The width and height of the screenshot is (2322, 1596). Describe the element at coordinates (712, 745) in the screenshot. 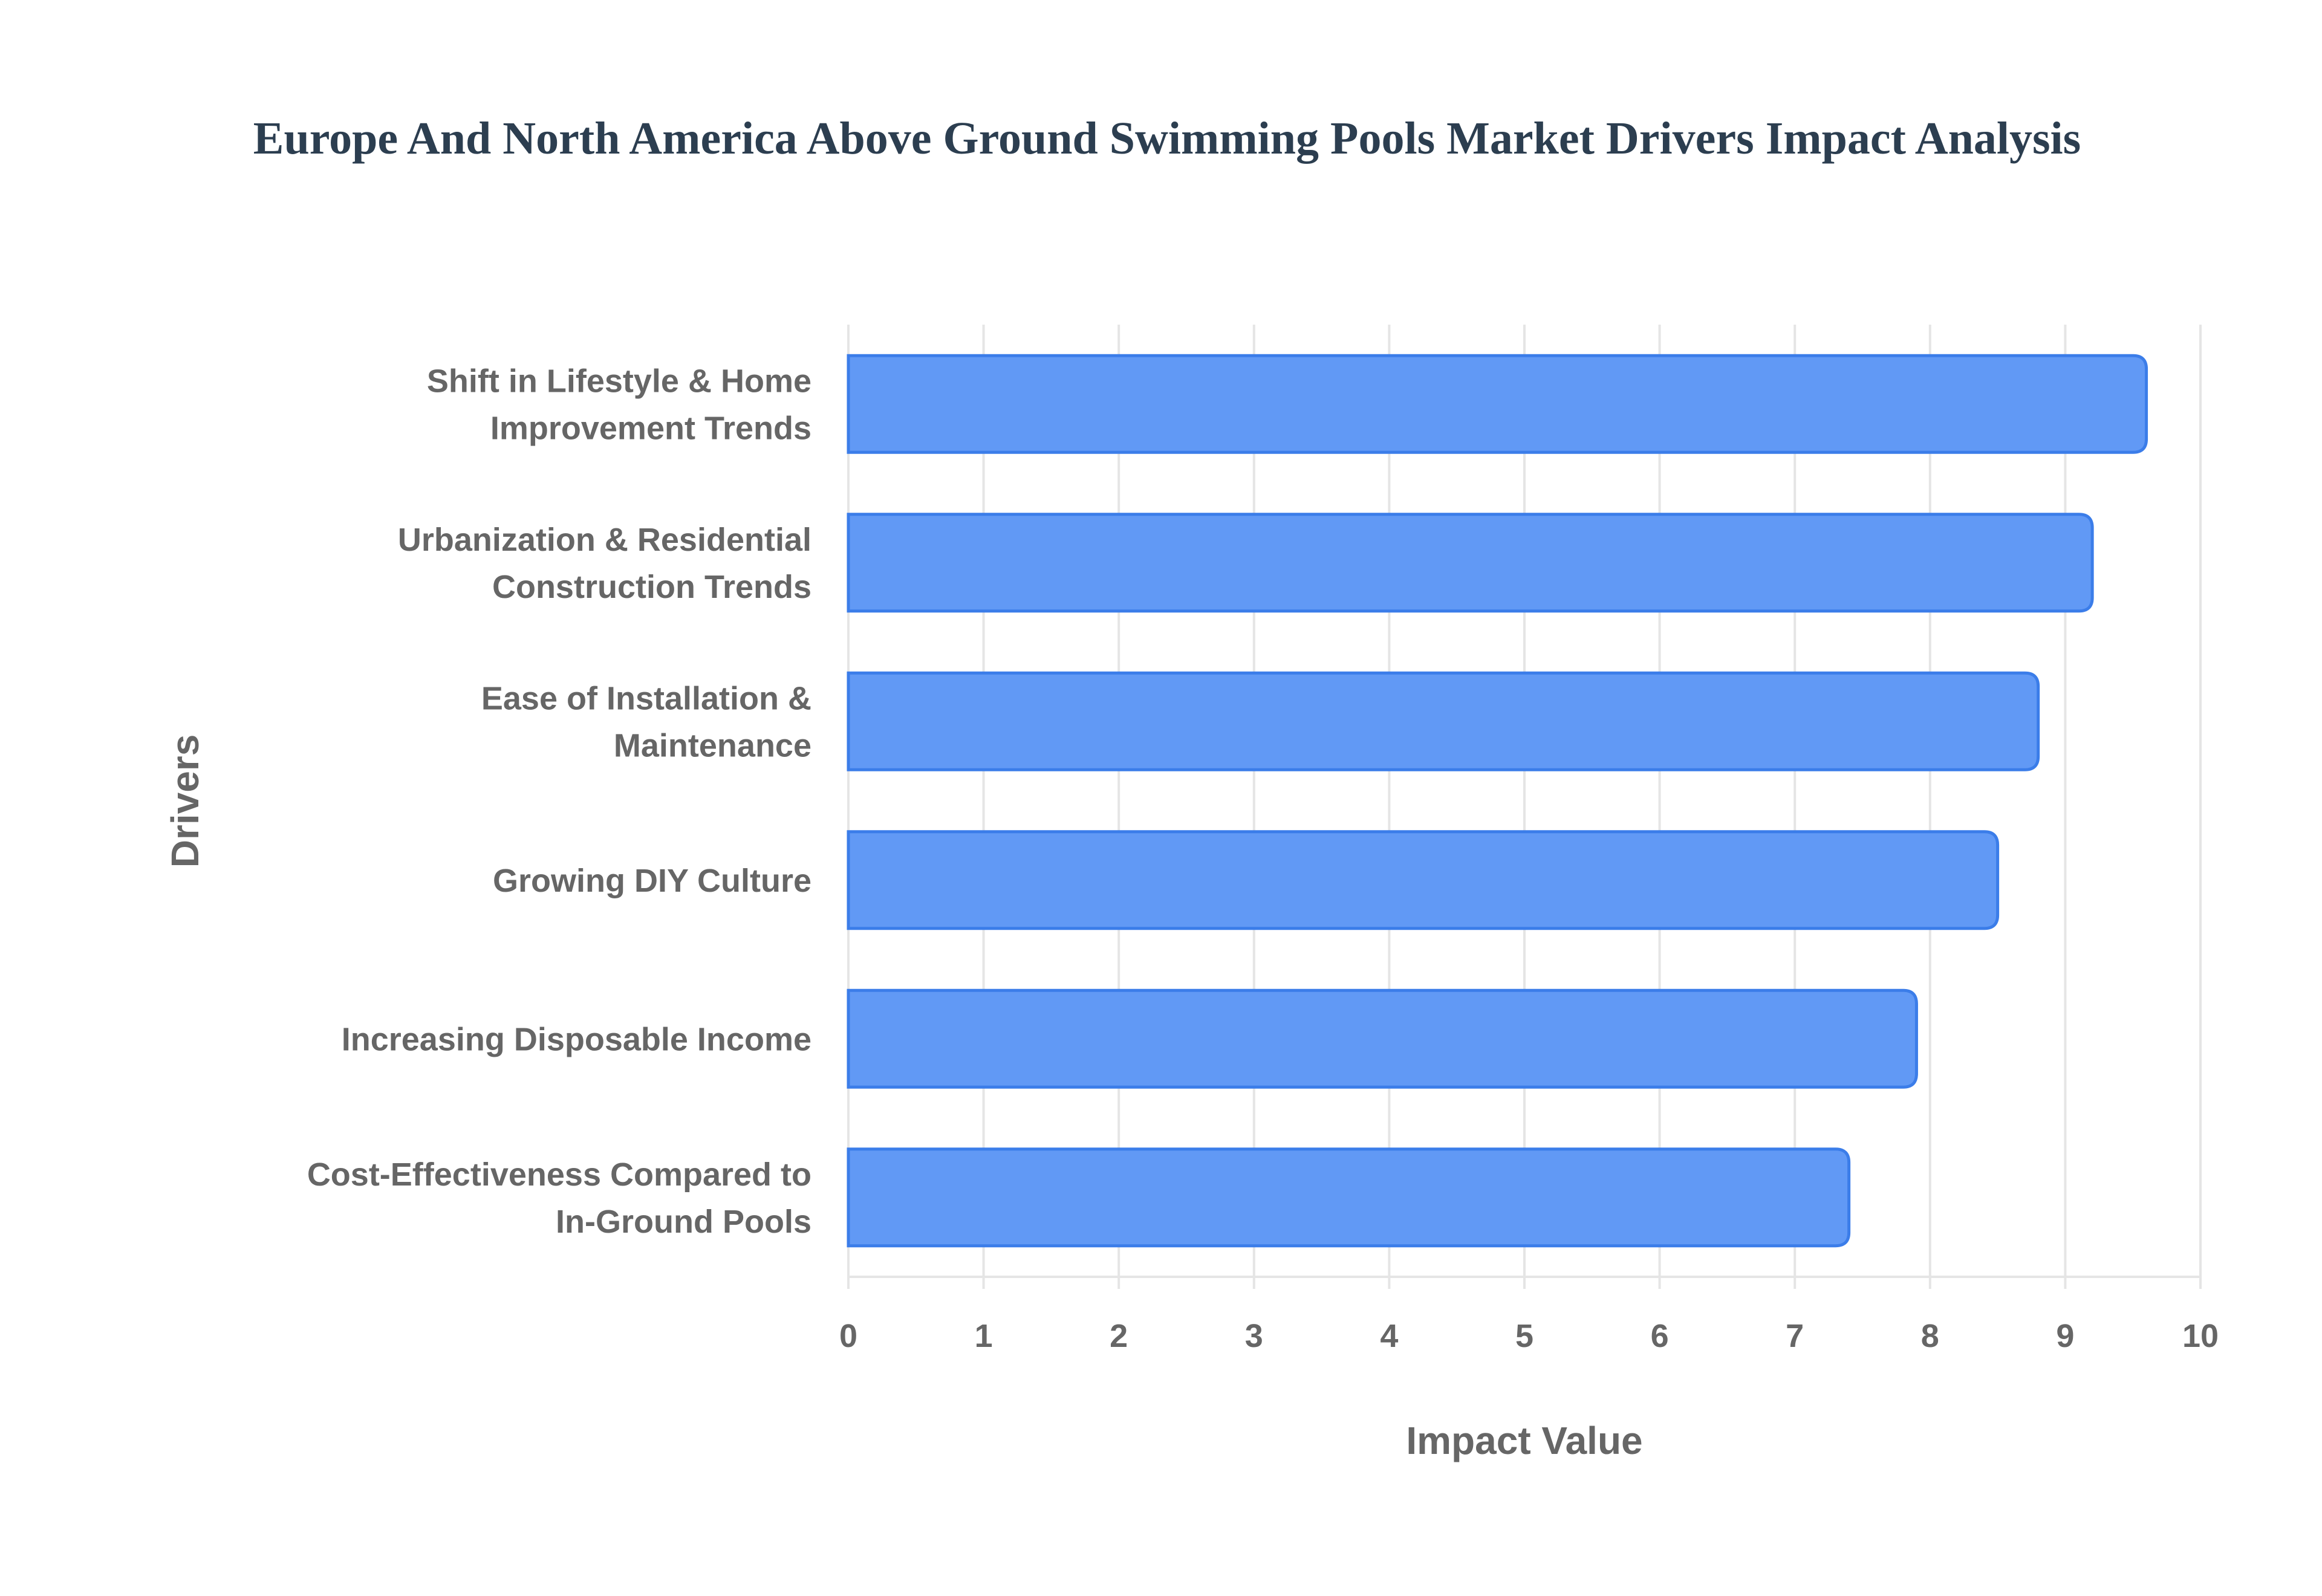

I see `category-label-line: Maintenance` at that location.